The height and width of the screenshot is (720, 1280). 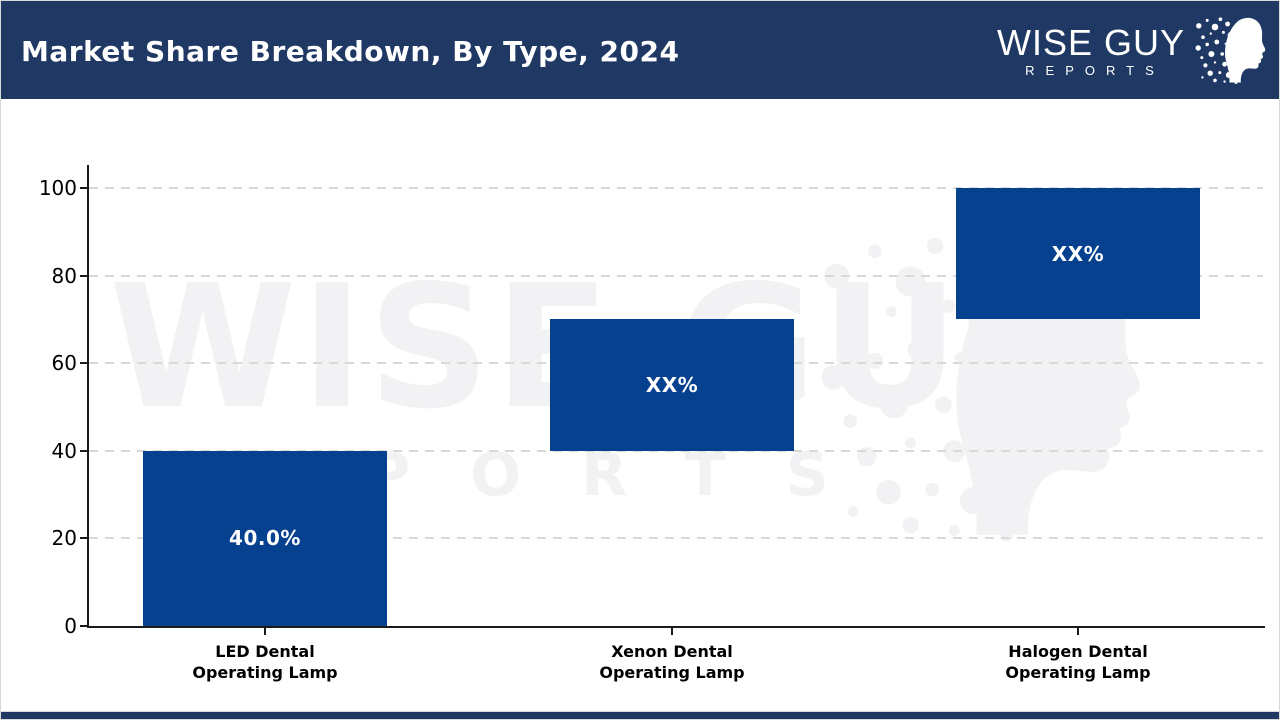 I want to click on wiseguy-logo: WISE GUY REPORTS, so click(x=1134, y=51).